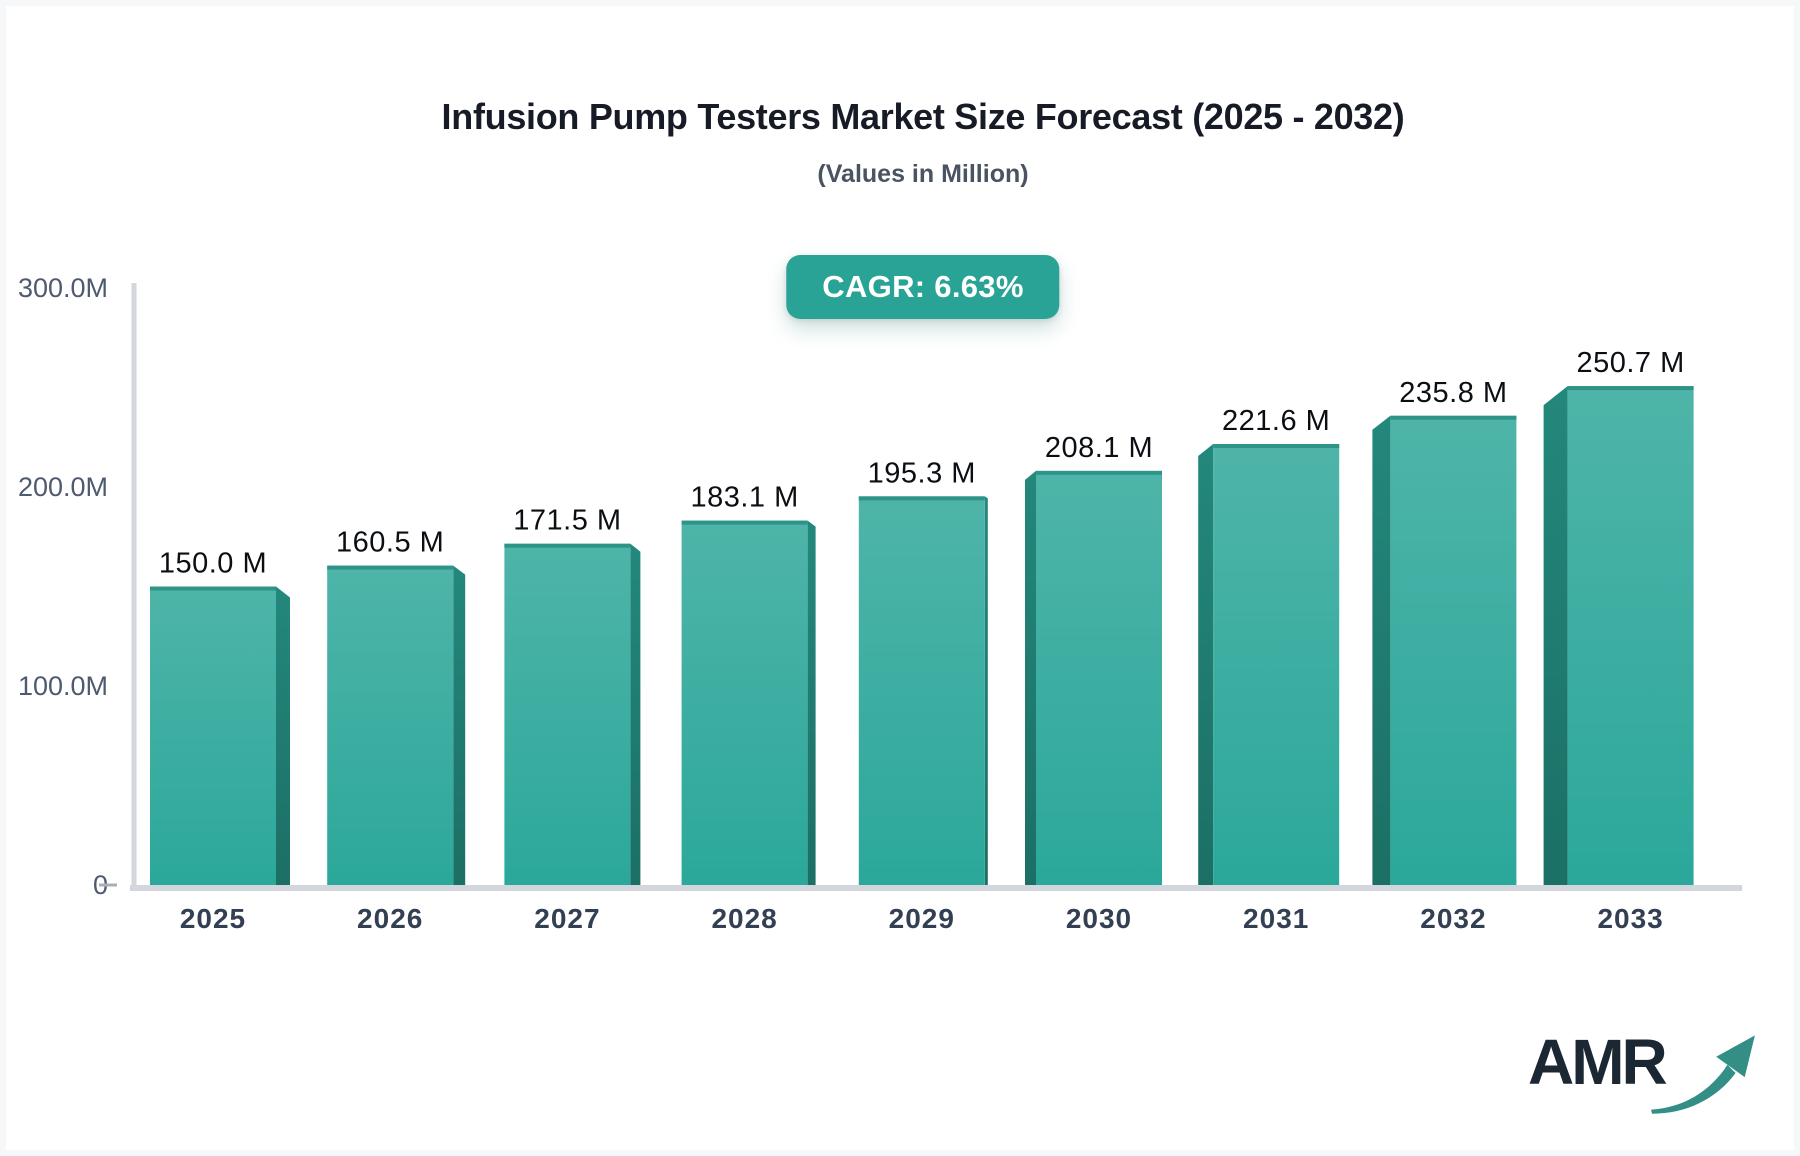  What do you see at coordinates (1099, 448) in the screenshot?
I see `bar-value-label-2030: 208.1 M` at bounding box center [1099, 448].